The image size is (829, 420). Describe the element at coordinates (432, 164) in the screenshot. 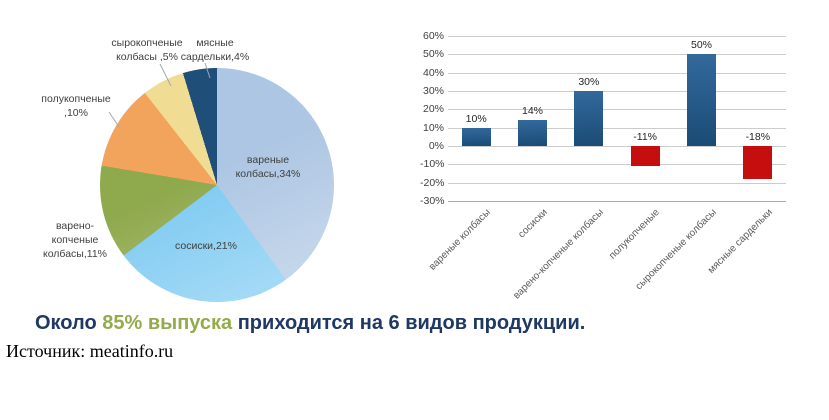

I see `y-axis-tick: -10%` at that location.